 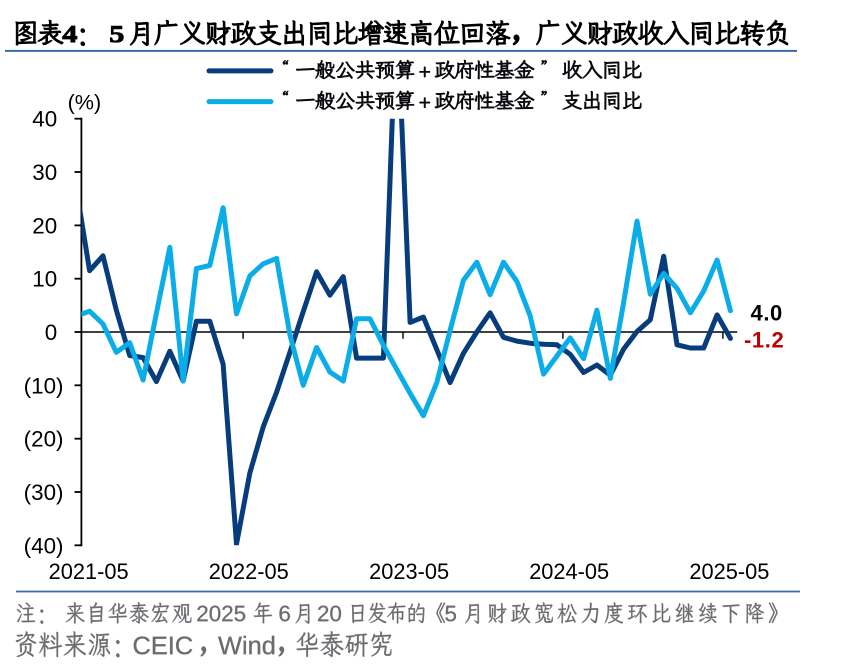 I want to click on svg-text: 4.0, so click(x=767, y=312).